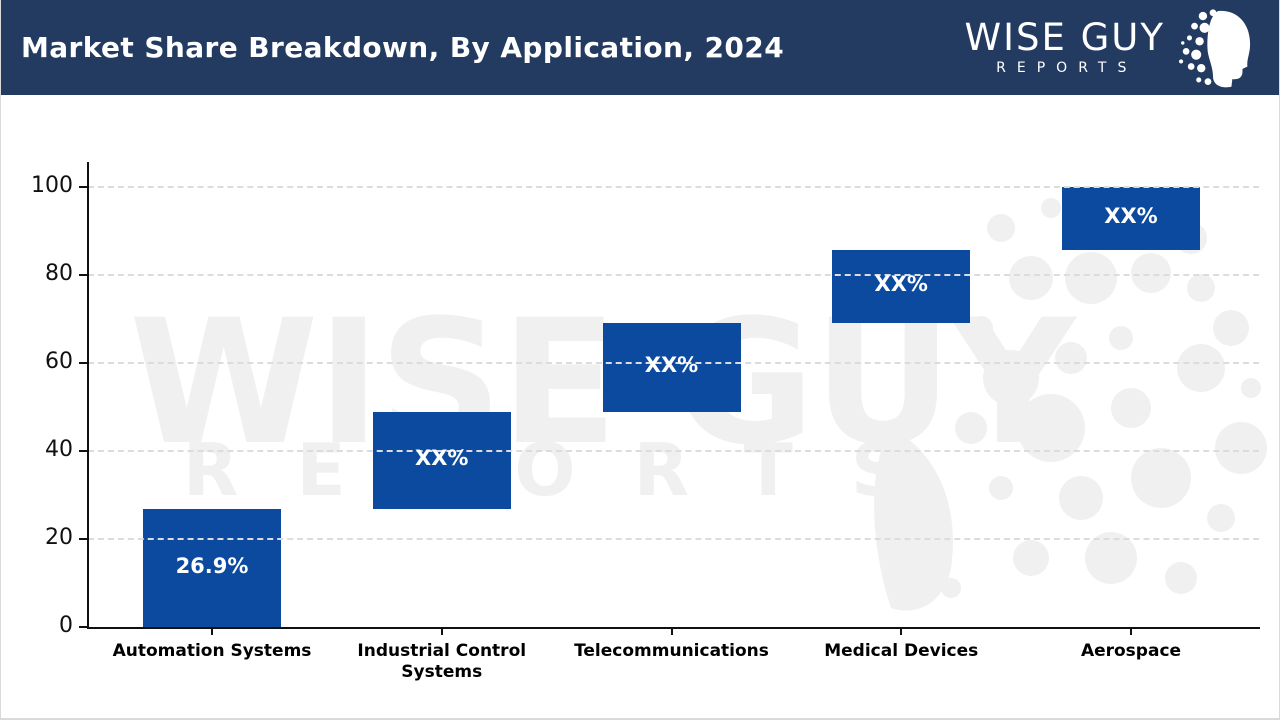 The image size is (1280, 720). I want to click on category-label-medical-devices: Medical Devices, so click(901, 651).